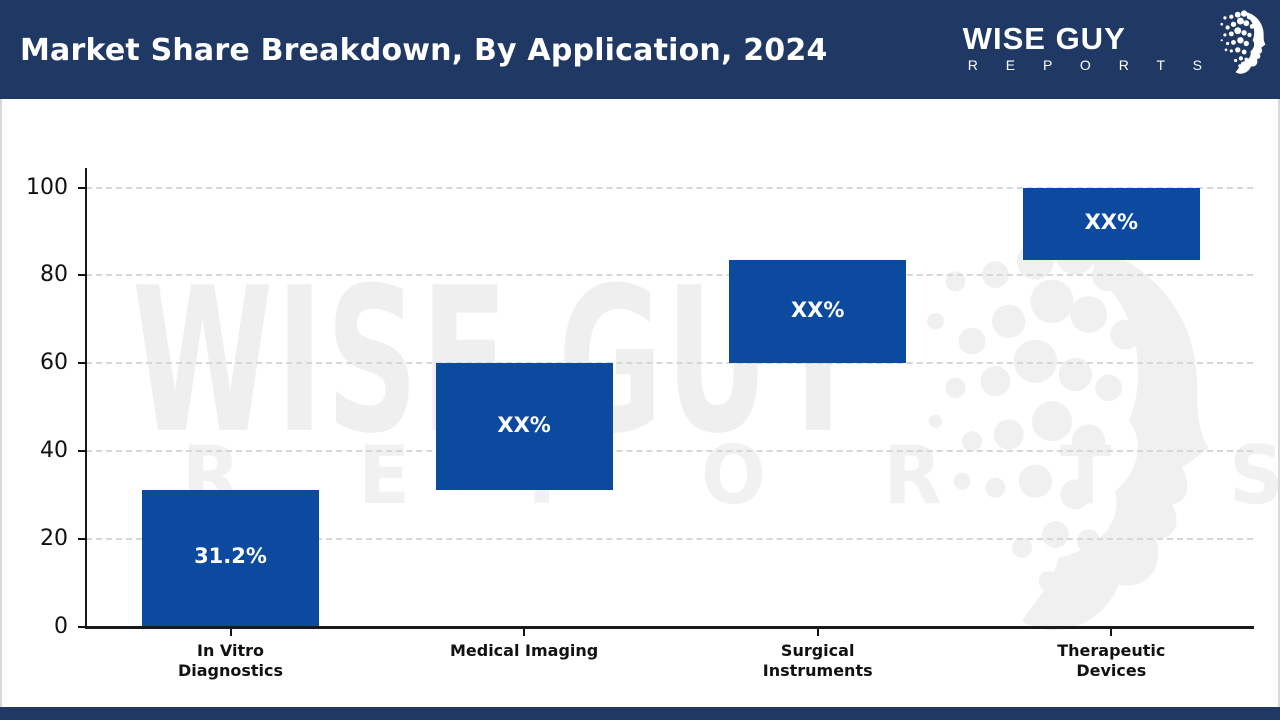 The image size is (1280, 720). I want to click on bar-medical-imaging, so click(524, 426).